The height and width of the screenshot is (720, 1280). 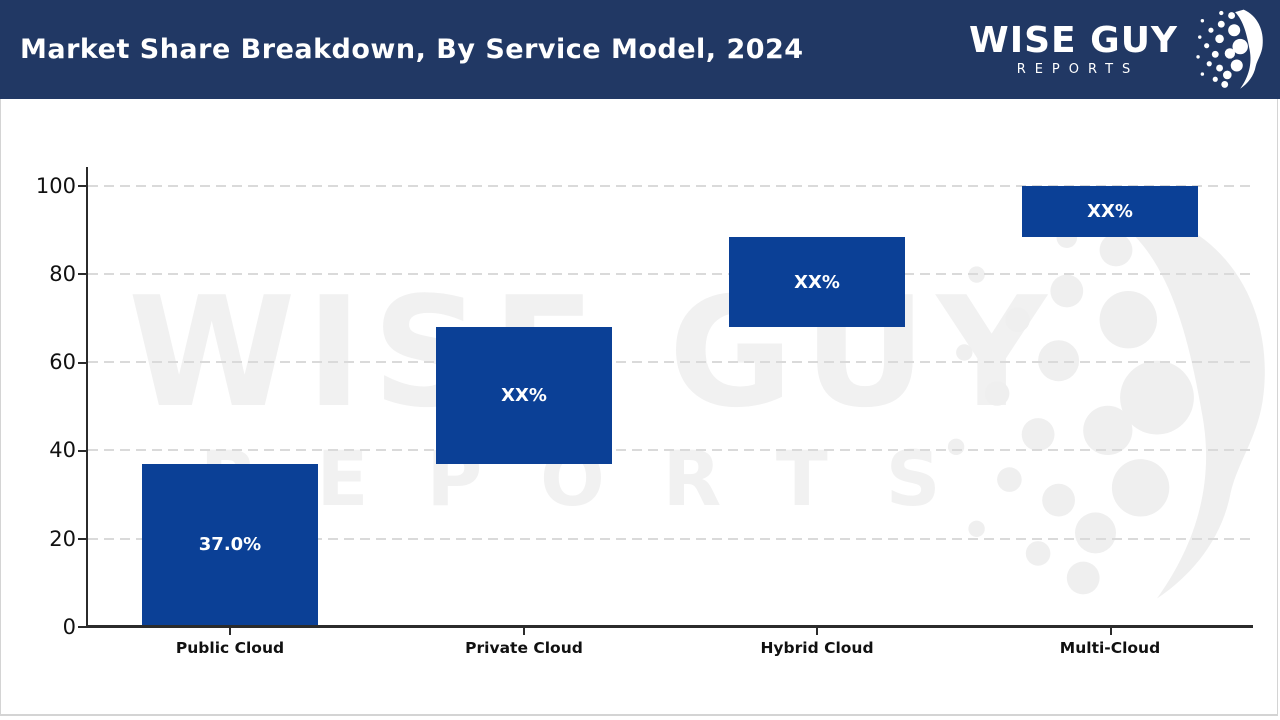 I want to click on logo-text: WISE GUY REPORTS, so click(x=1073, y=50).